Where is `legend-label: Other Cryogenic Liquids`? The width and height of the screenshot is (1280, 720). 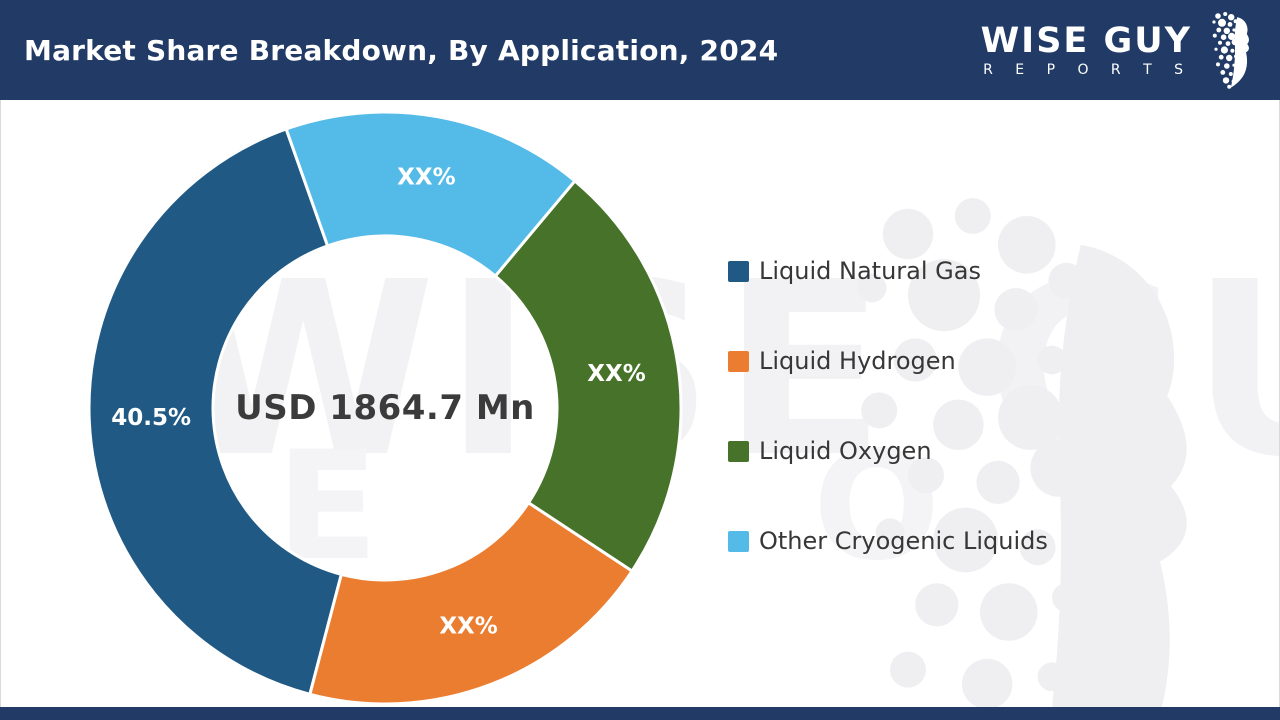
legend-label: Other Cryogenic Liquids is located at coordinates (903, 541).